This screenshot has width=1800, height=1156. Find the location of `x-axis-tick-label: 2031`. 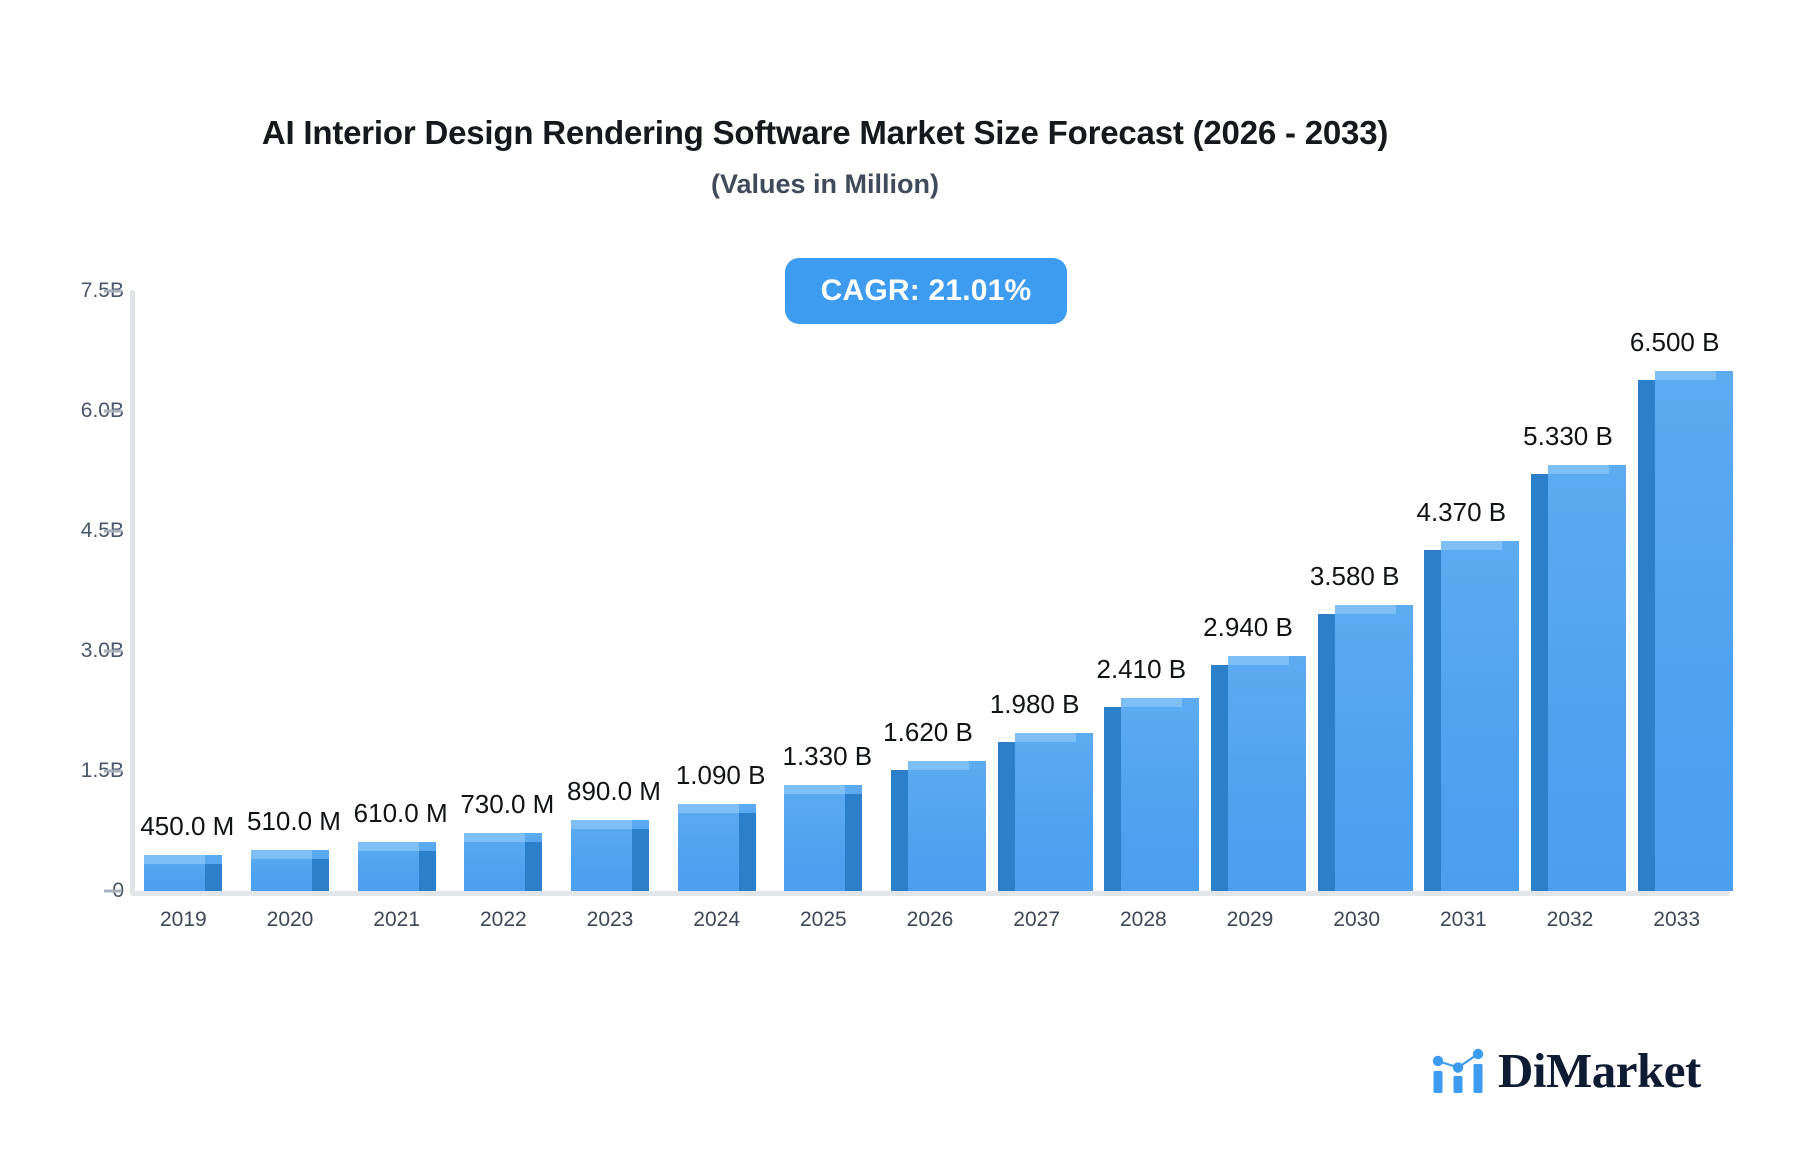

x-axis-tick-label: 2031 is located at coordinates (1463, 919).